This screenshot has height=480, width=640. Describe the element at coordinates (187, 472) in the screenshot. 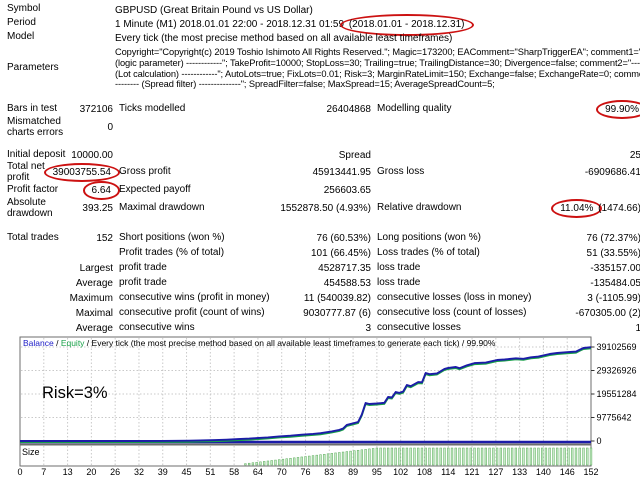

I see `x-axis-label: 45` at that location.